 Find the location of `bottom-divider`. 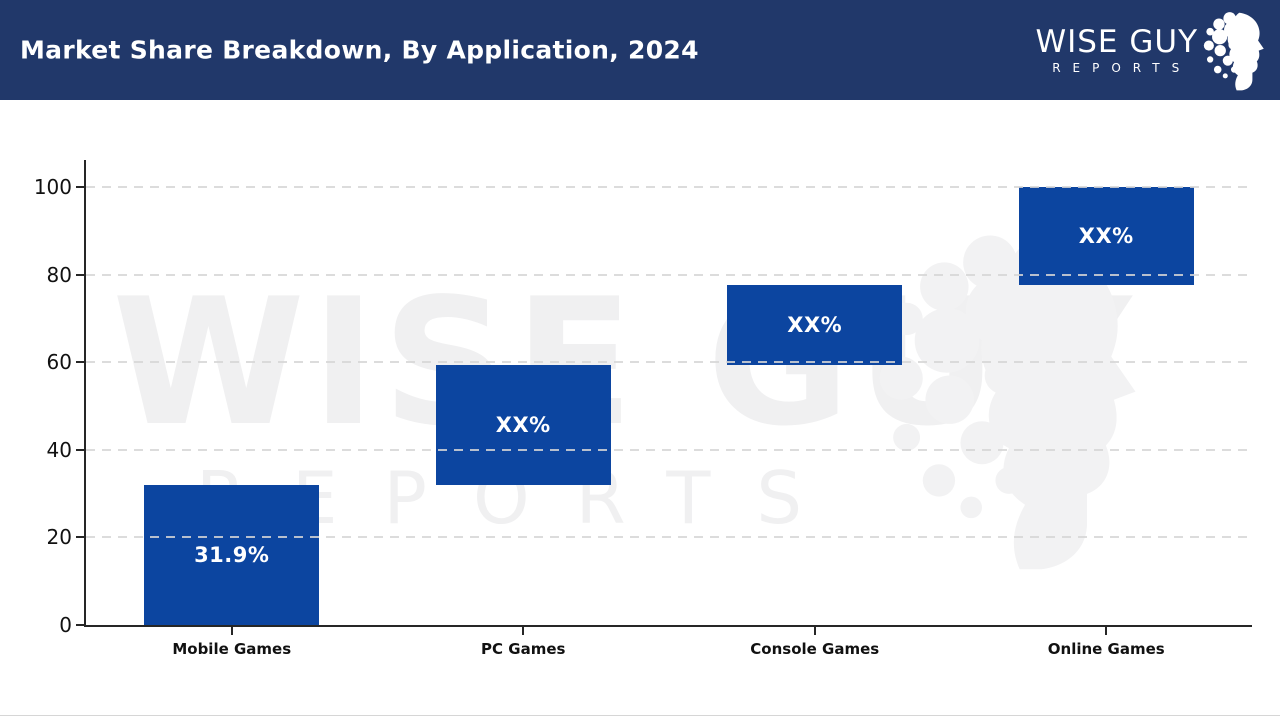

bottom-divider is located at coordinates (640, 715).